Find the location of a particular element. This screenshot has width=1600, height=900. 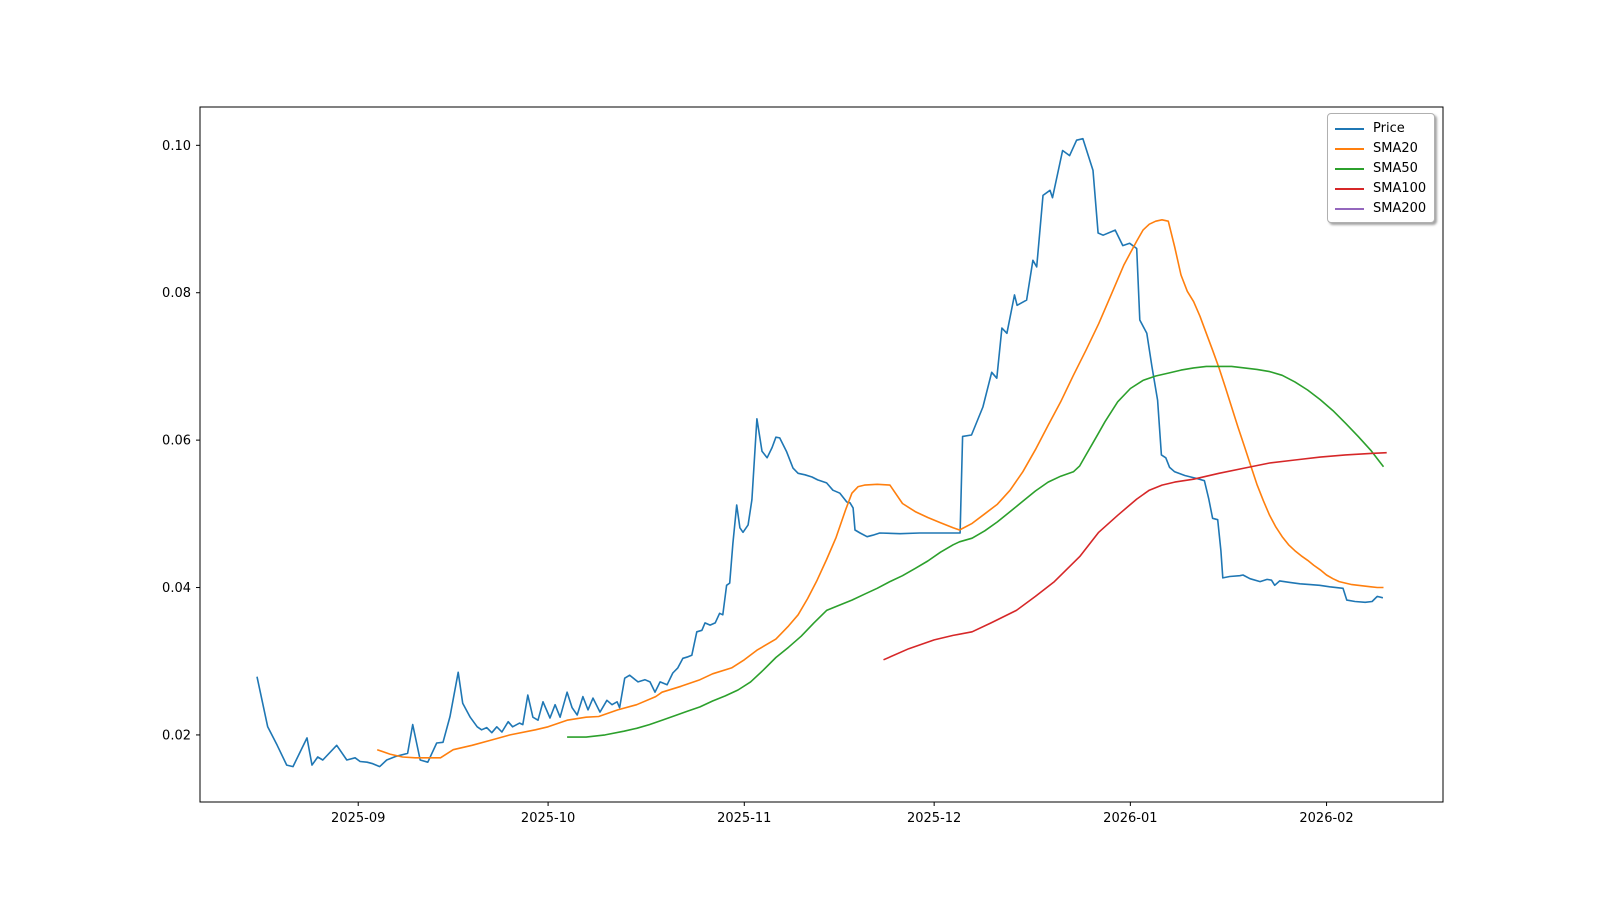

y-tick-label-0.10: 0.10 is located at coordinates (176, 146).